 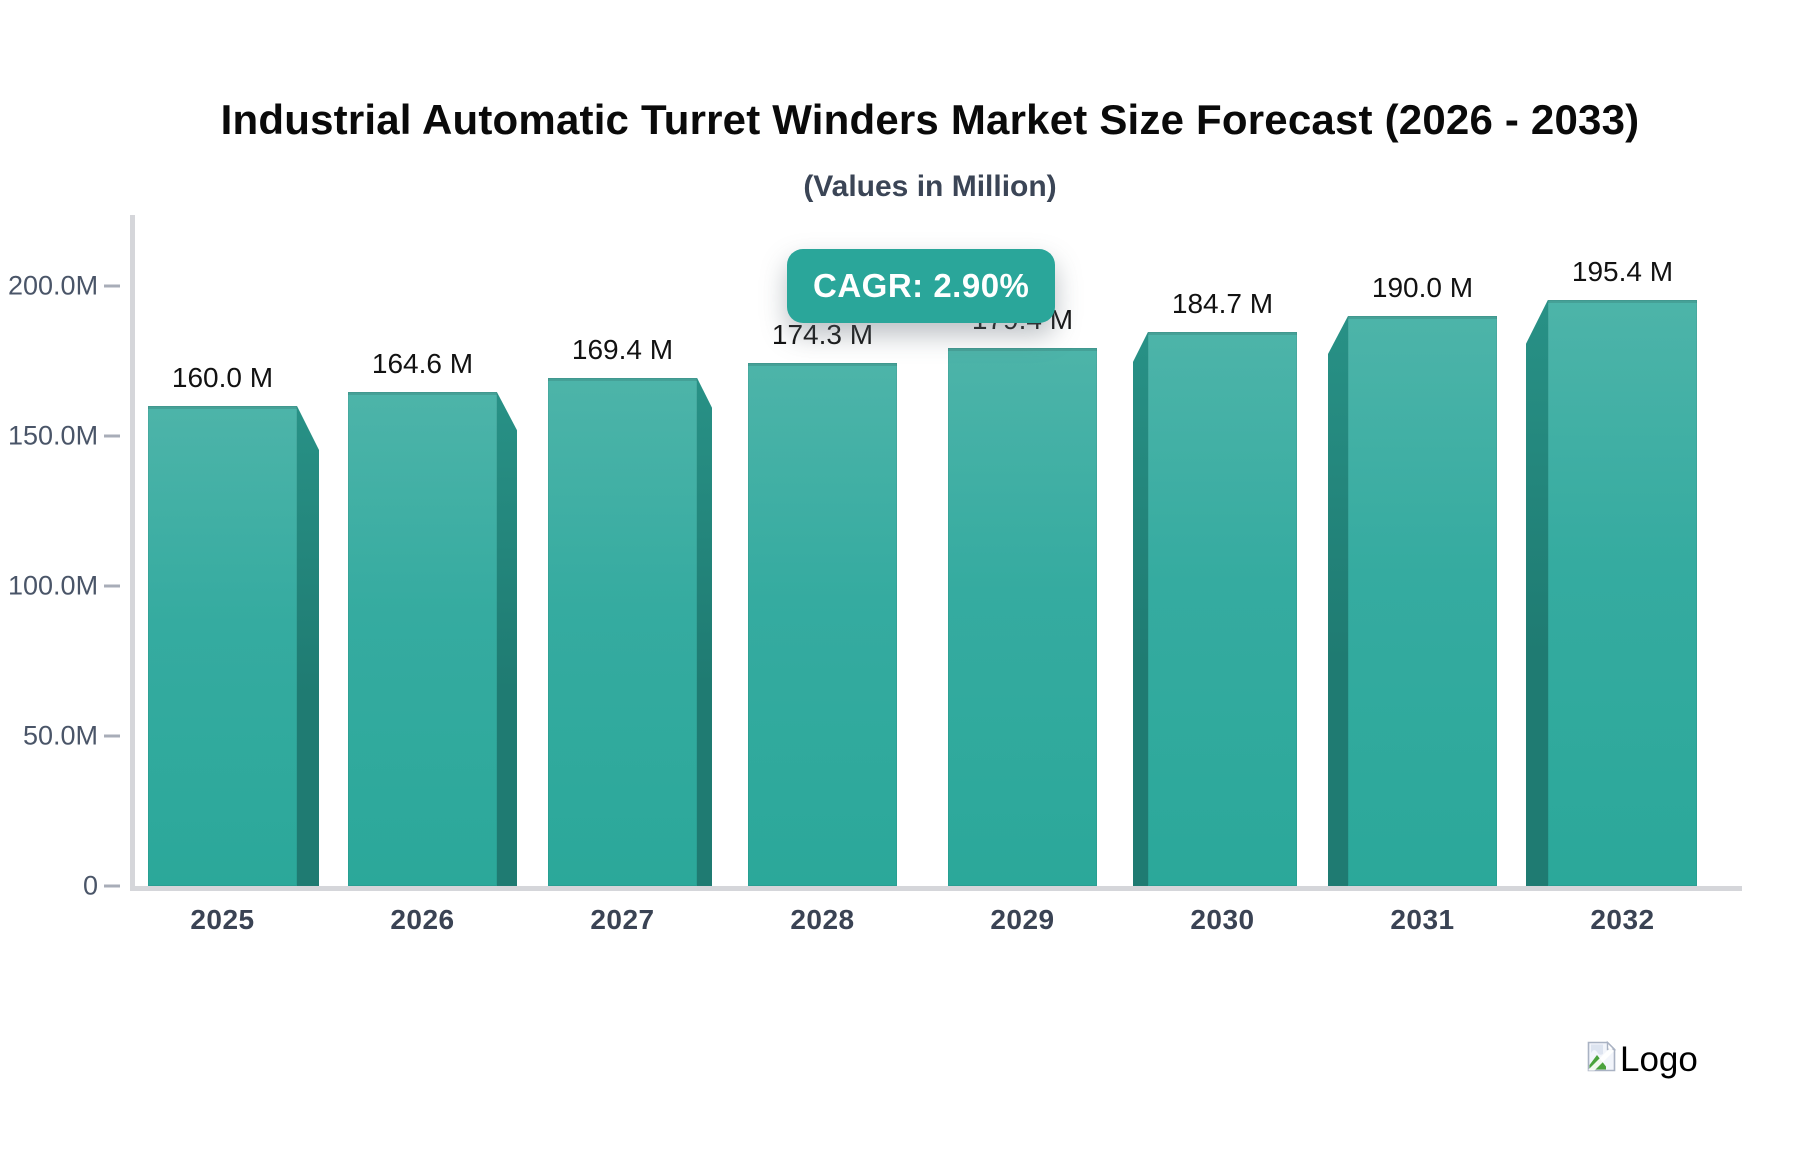 What do you see at coordinates (1659, 1059) in the screenshot?
I see `logo-alt-text: Logo` at bounding box center [1659, 1059].